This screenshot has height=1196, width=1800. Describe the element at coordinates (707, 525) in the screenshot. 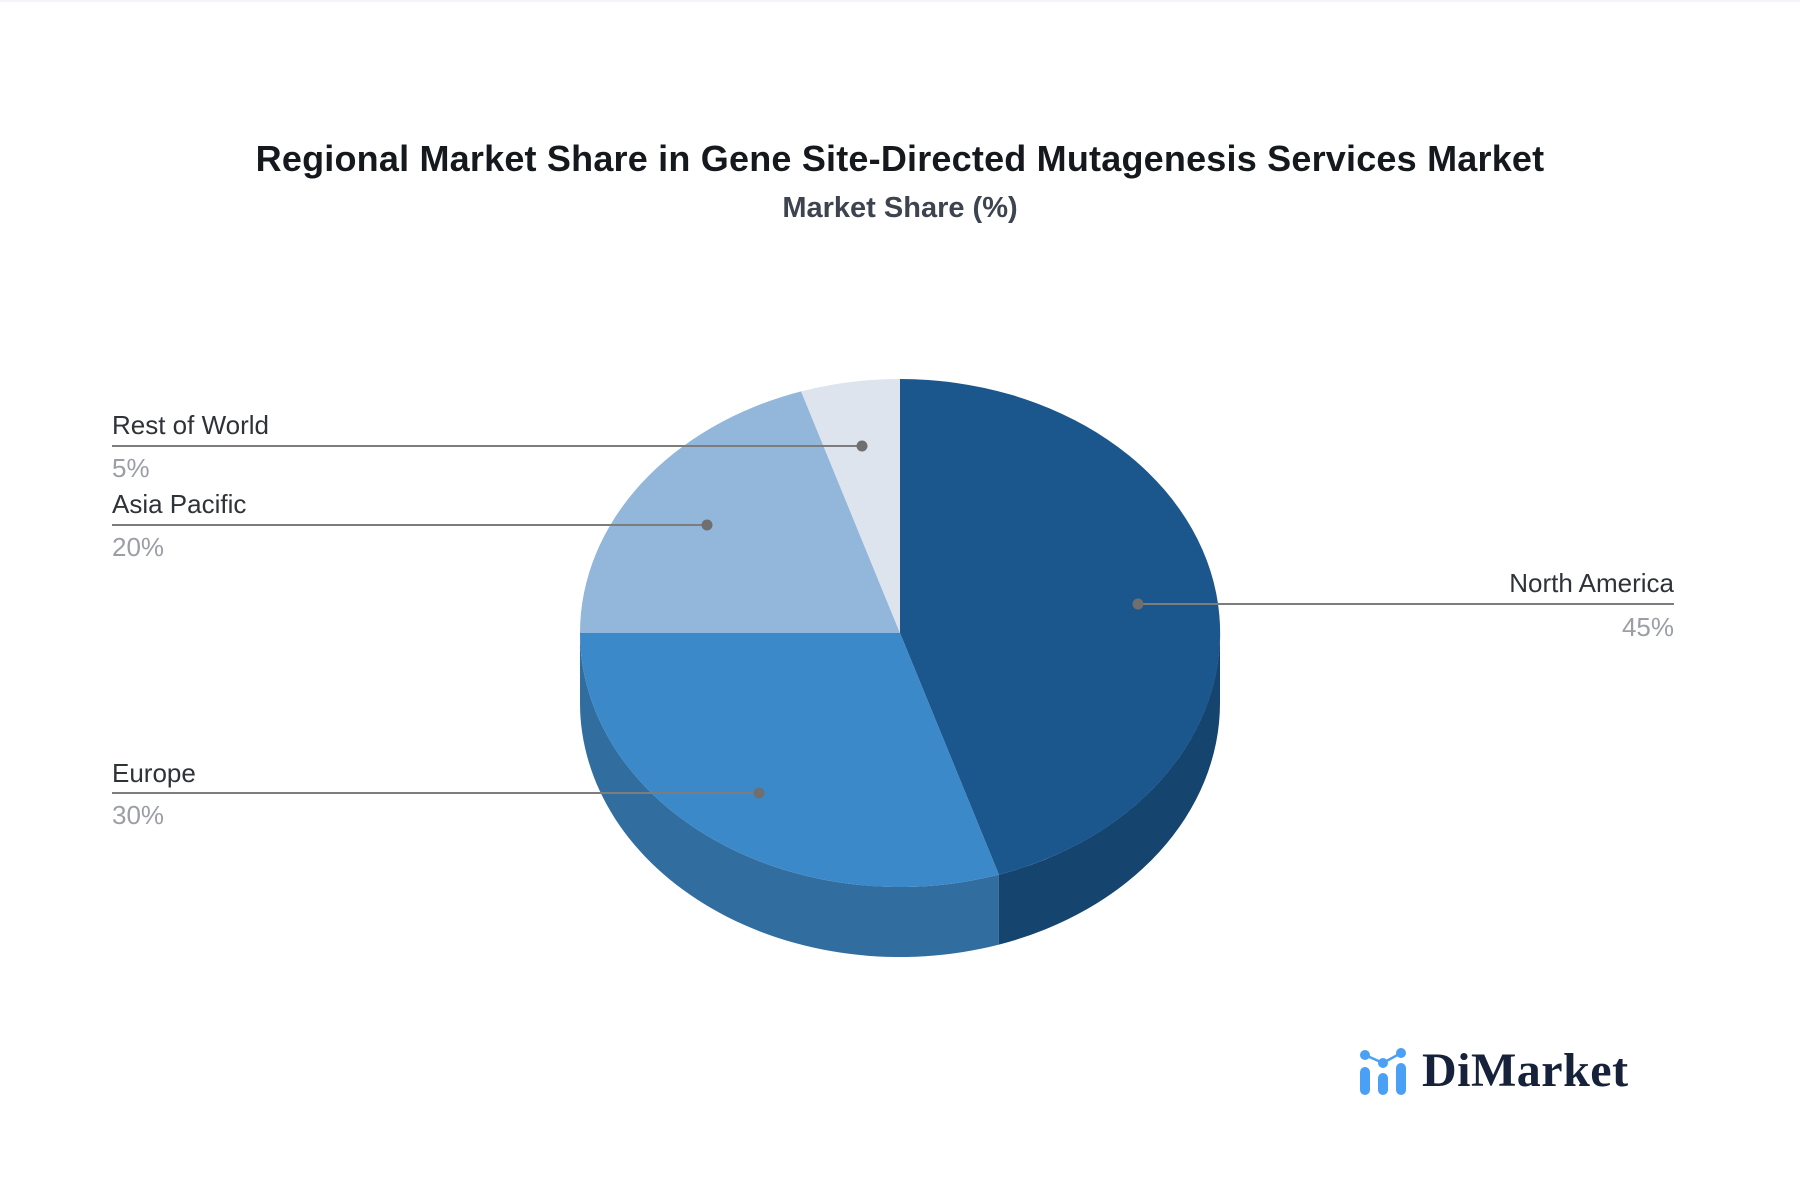

I see `leader-dot-asia-pacific` at that location.